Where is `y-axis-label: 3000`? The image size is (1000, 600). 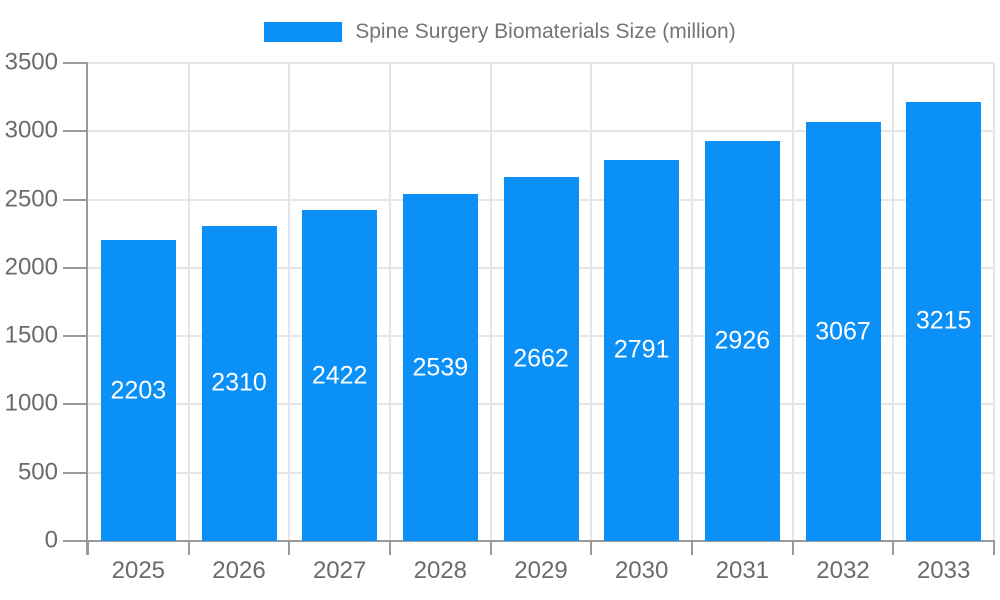
y-axis-label: 3000 is located at coordinates (31, 130).